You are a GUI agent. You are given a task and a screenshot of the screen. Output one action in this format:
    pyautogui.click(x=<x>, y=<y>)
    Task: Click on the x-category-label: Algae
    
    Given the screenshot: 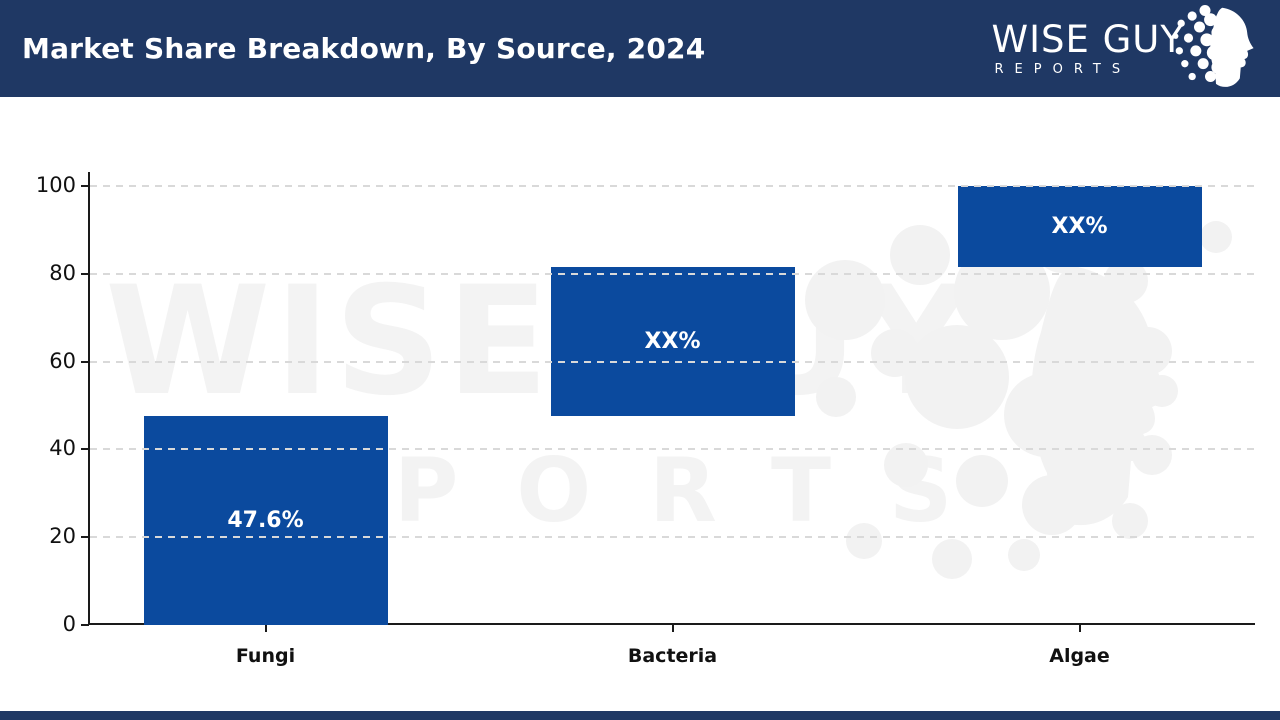 What is the action you would take?
    pyautogui.click(x=1079, y=656)
    